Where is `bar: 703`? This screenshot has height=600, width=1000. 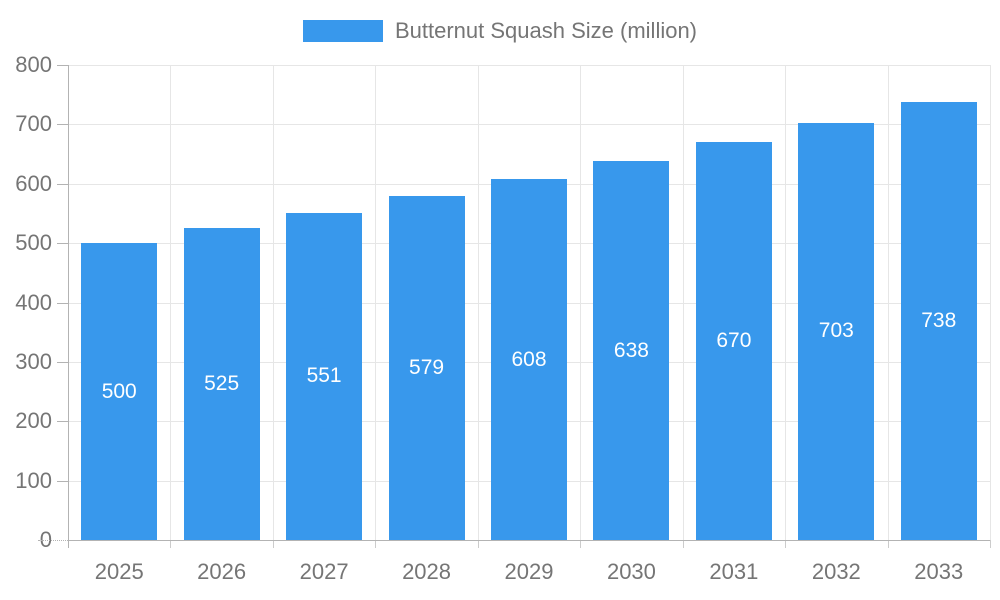 bar: 703 is located at coordinates (836, 331).